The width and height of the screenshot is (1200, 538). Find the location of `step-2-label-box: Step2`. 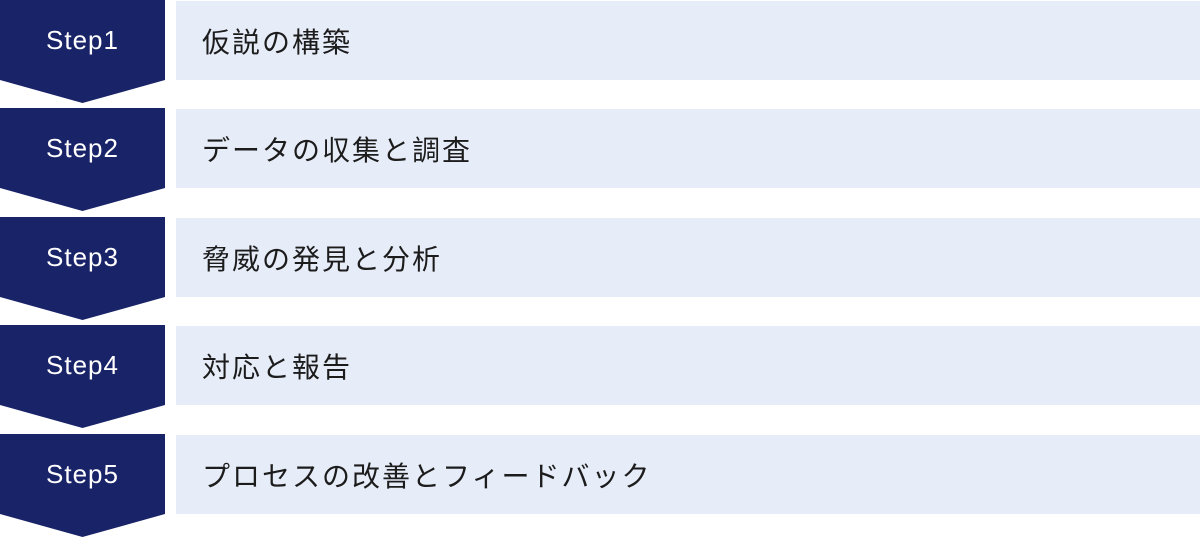

step-2-label-box: Step2 is located at coordinates (82, 148).